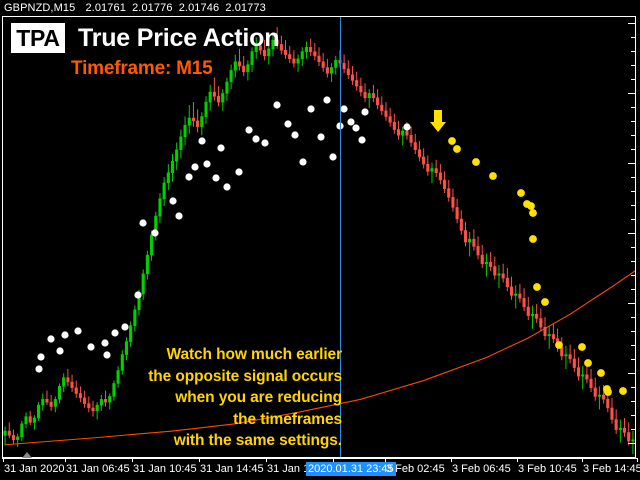 This screenshot has width=640, height=480. What do you see at coordinates (98, 469) in the screenshot?
I see `time-label: 31 Jan 06:45` at bounding box center [98, 469].